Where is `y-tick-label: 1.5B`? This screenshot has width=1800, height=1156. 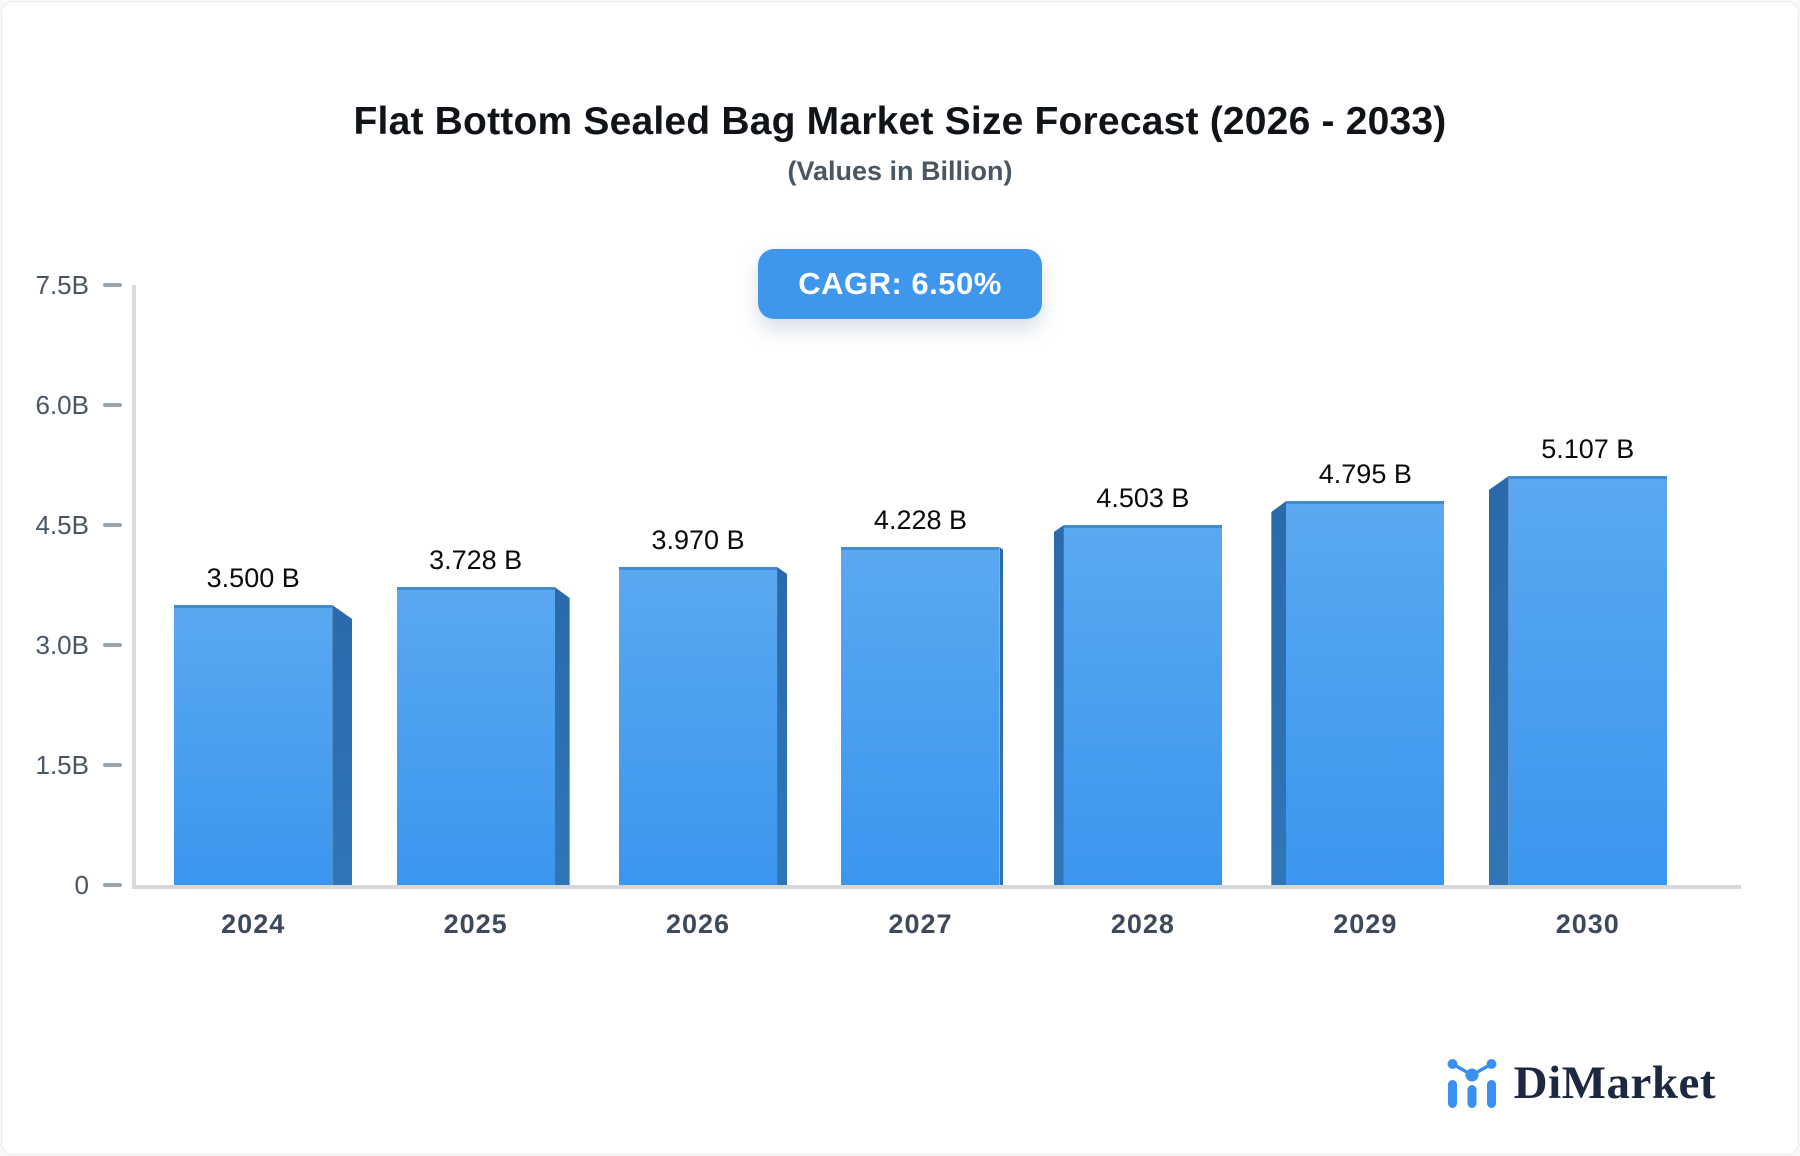
y-tick-label: 1.5B is located at coordinates (62, 764).